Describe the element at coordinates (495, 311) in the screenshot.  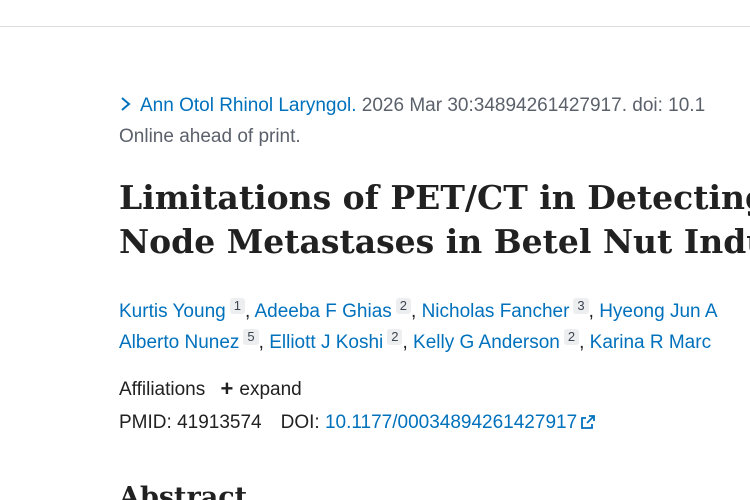
I see `author-link: Nicholas Fancher` at that location.